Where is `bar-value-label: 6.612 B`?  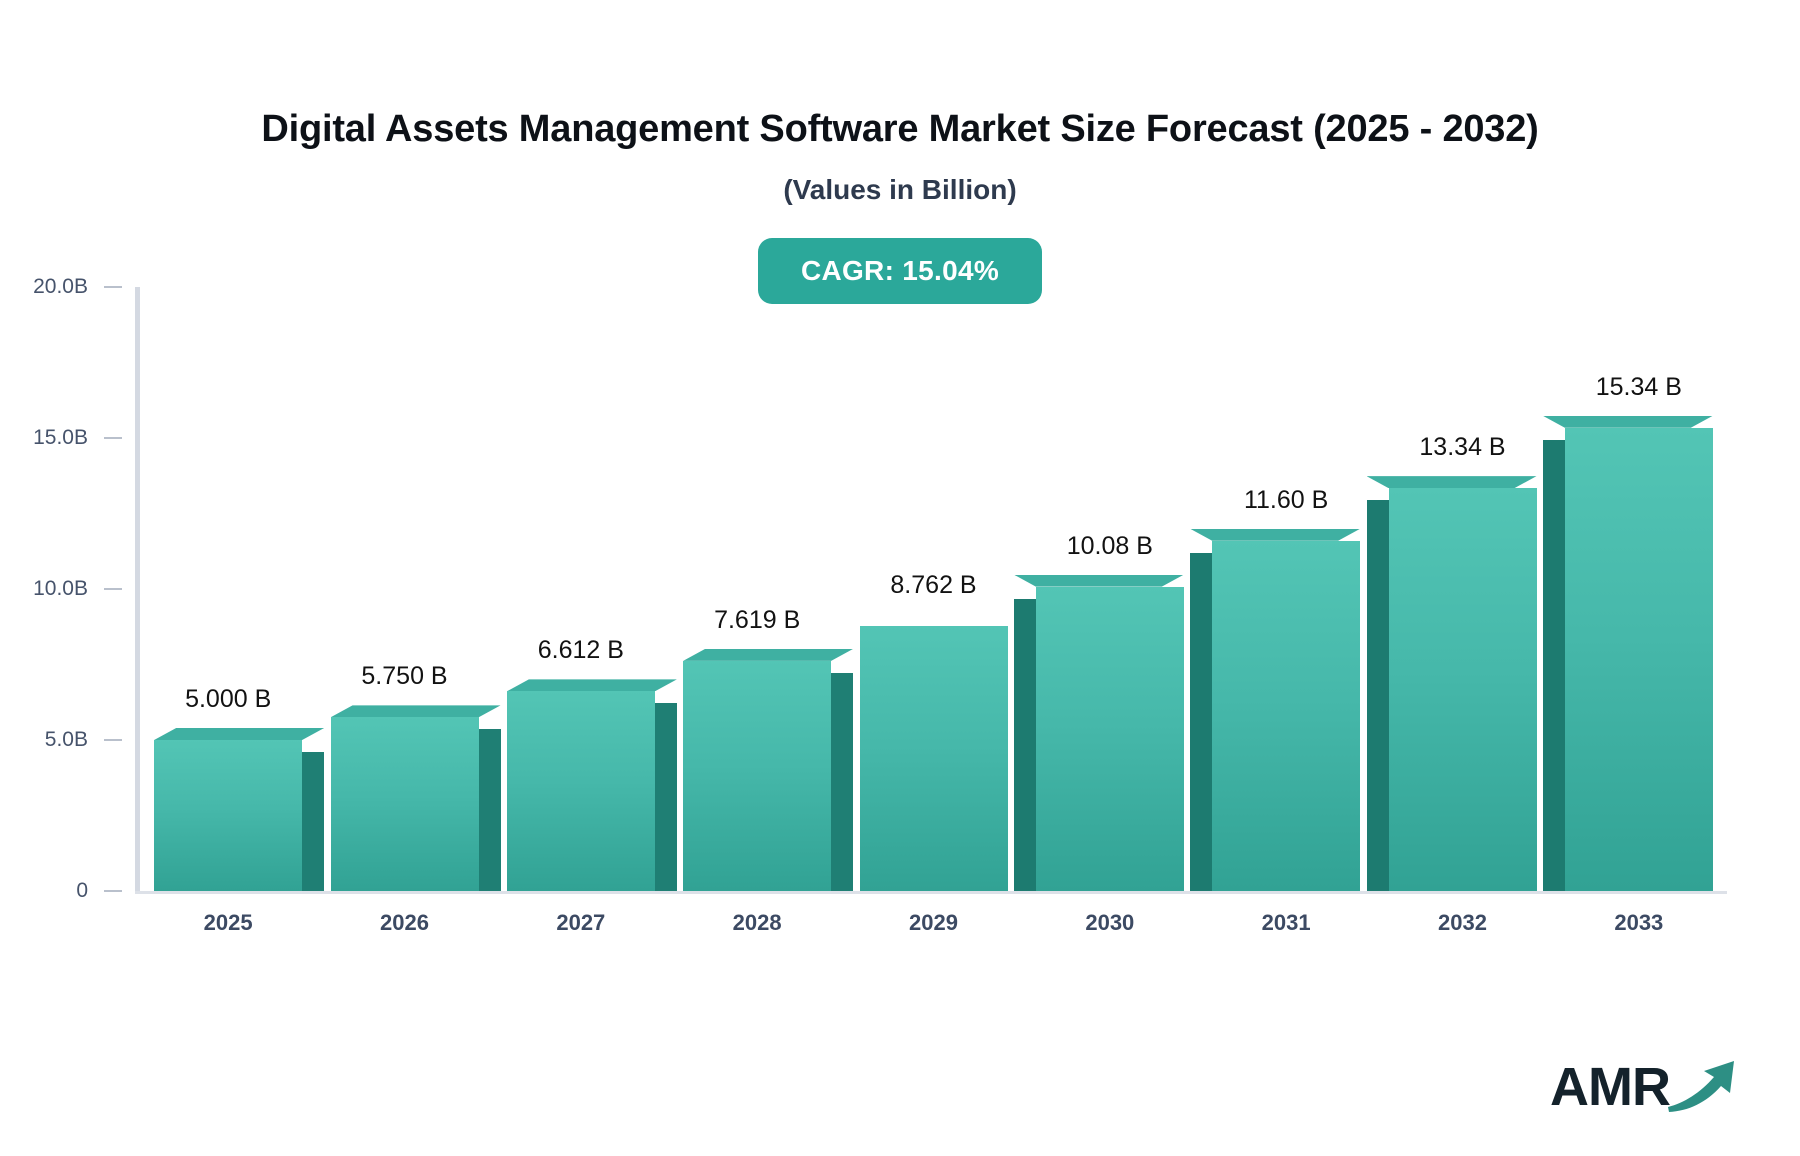 bar-value-label: 6.612 B is located at coordinates (580, 650).